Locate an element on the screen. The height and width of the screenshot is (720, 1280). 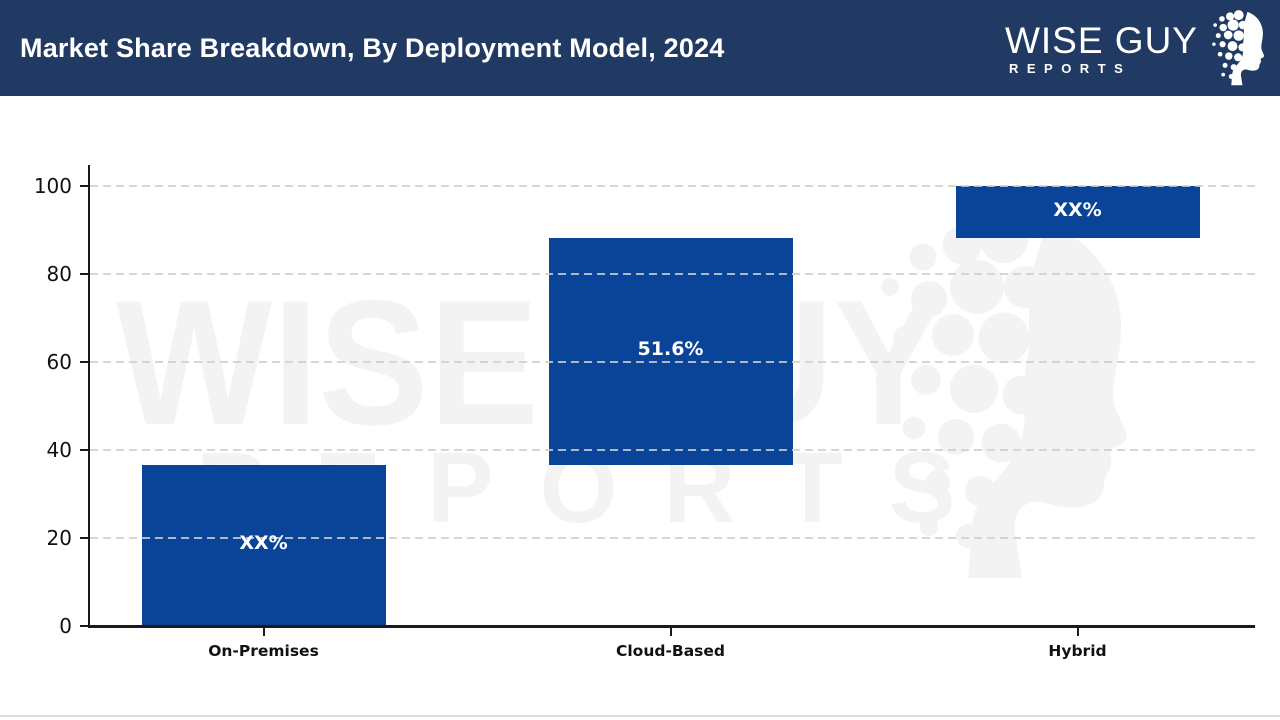
y-tick-label-40: 40 is located at coordinates (59, 450).